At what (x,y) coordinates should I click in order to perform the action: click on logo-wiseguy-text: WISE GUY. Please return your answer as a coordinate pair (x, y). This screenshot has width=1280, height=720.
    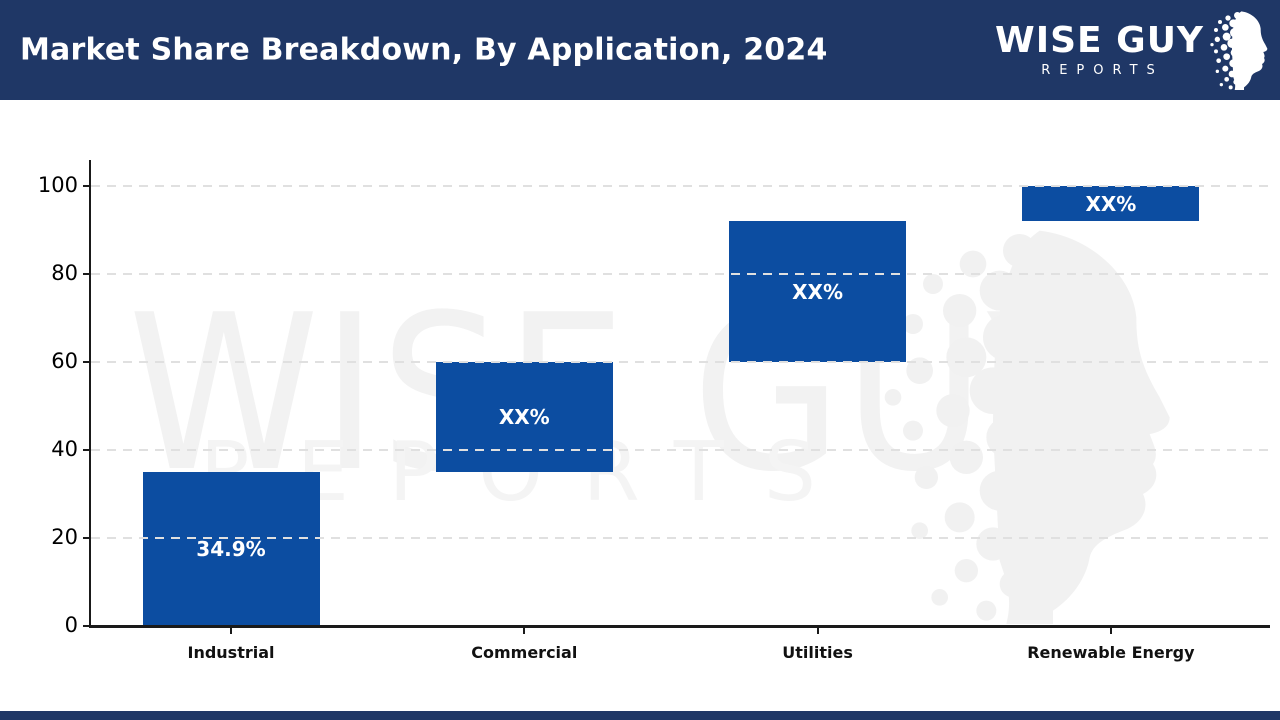
    Looking at the image, I should click on (1099, 41).